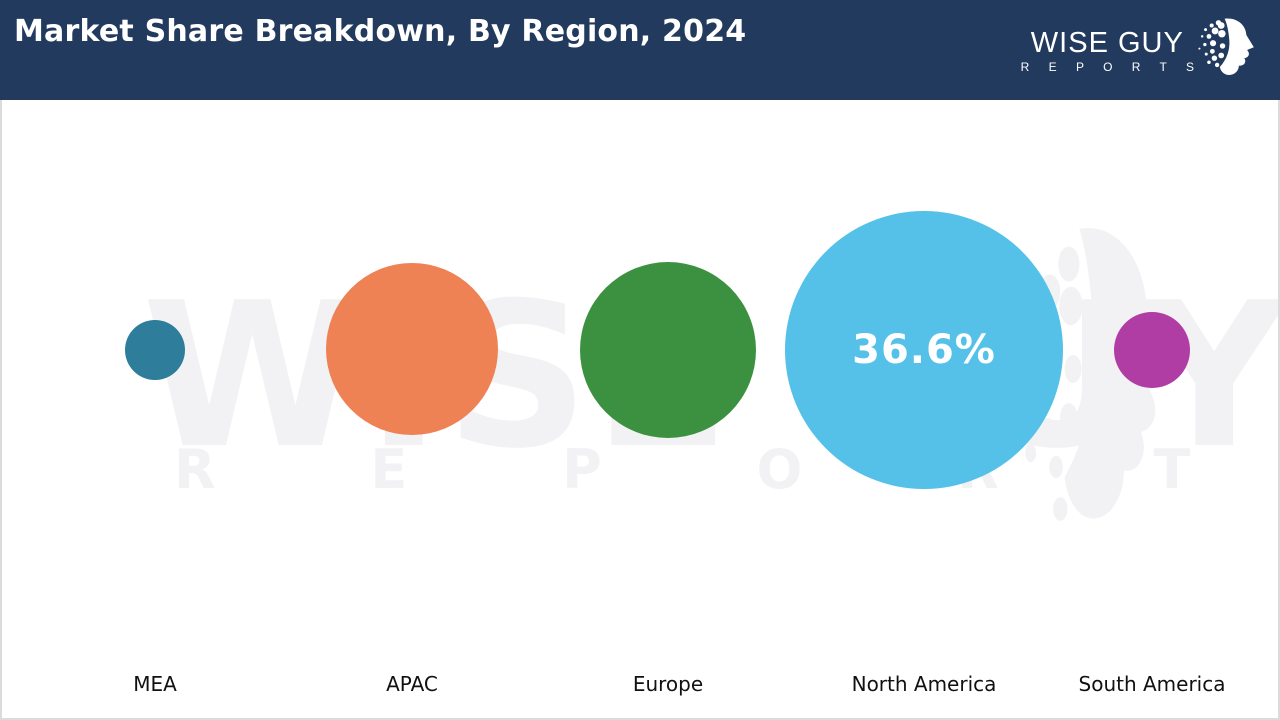  Describe the element at coordinates (668, 684) in the screenshot. I see `category-label-europe: Europe` at that location.